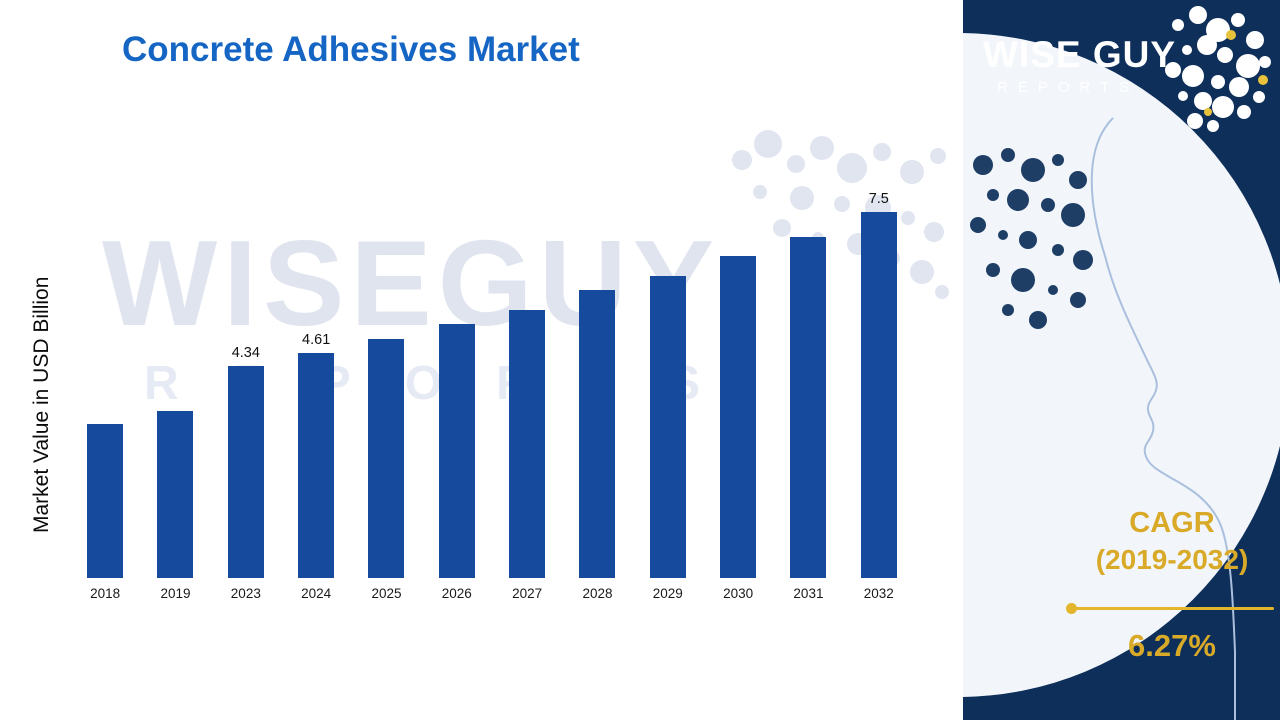  I want to click on x-axis-tick-label: 2031, so click(808, 593).